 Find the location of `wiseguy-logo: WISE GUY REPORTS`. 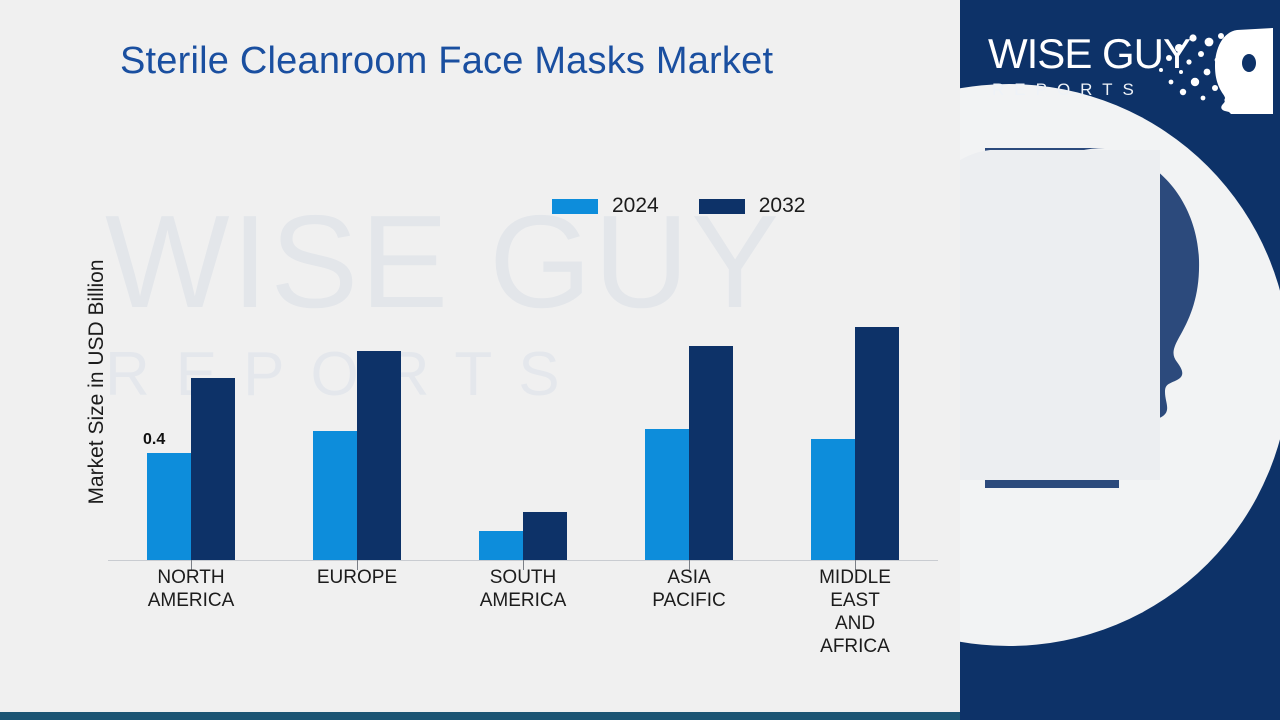

wiseguy-logo: WISE GUY REPORTS is located at coordinates (1127, 71).